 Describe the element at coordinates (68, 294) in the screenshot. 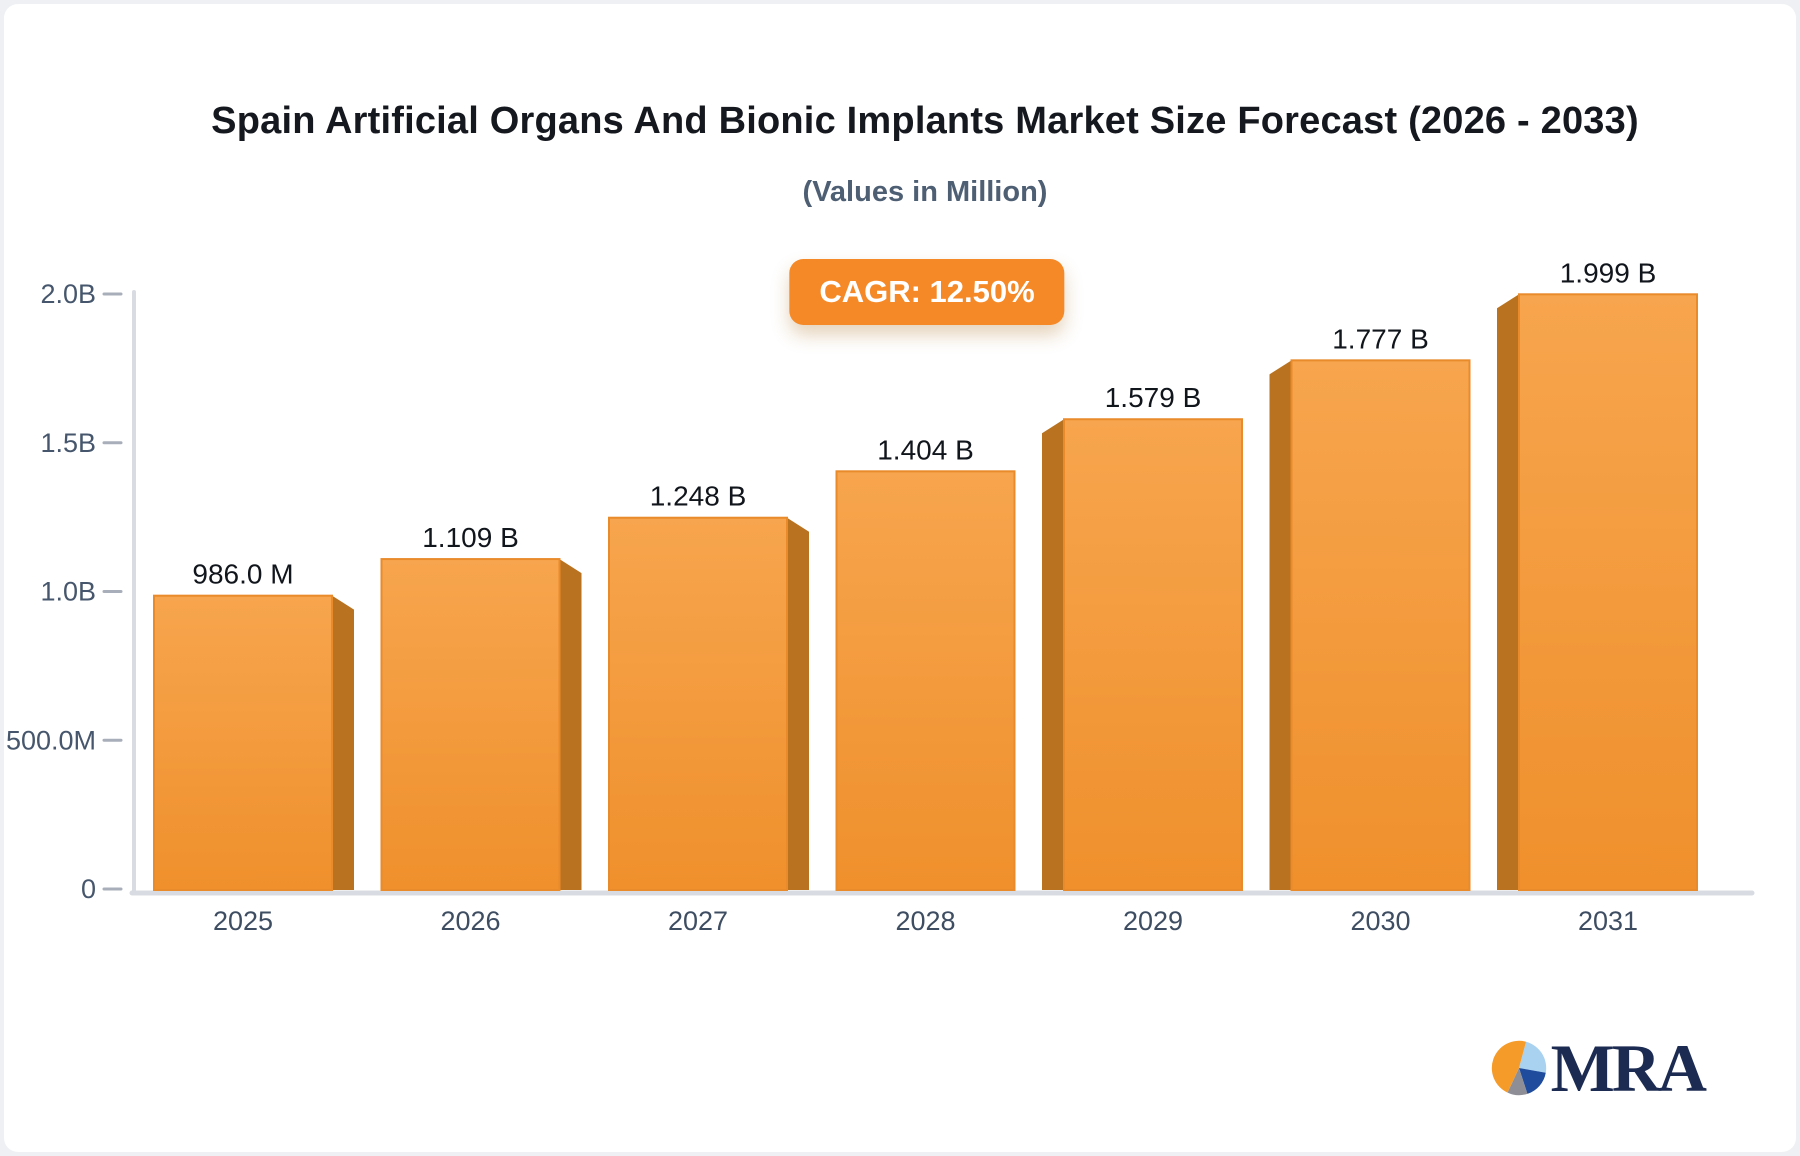

I see `y-tick-label: 2.0B` at that location.